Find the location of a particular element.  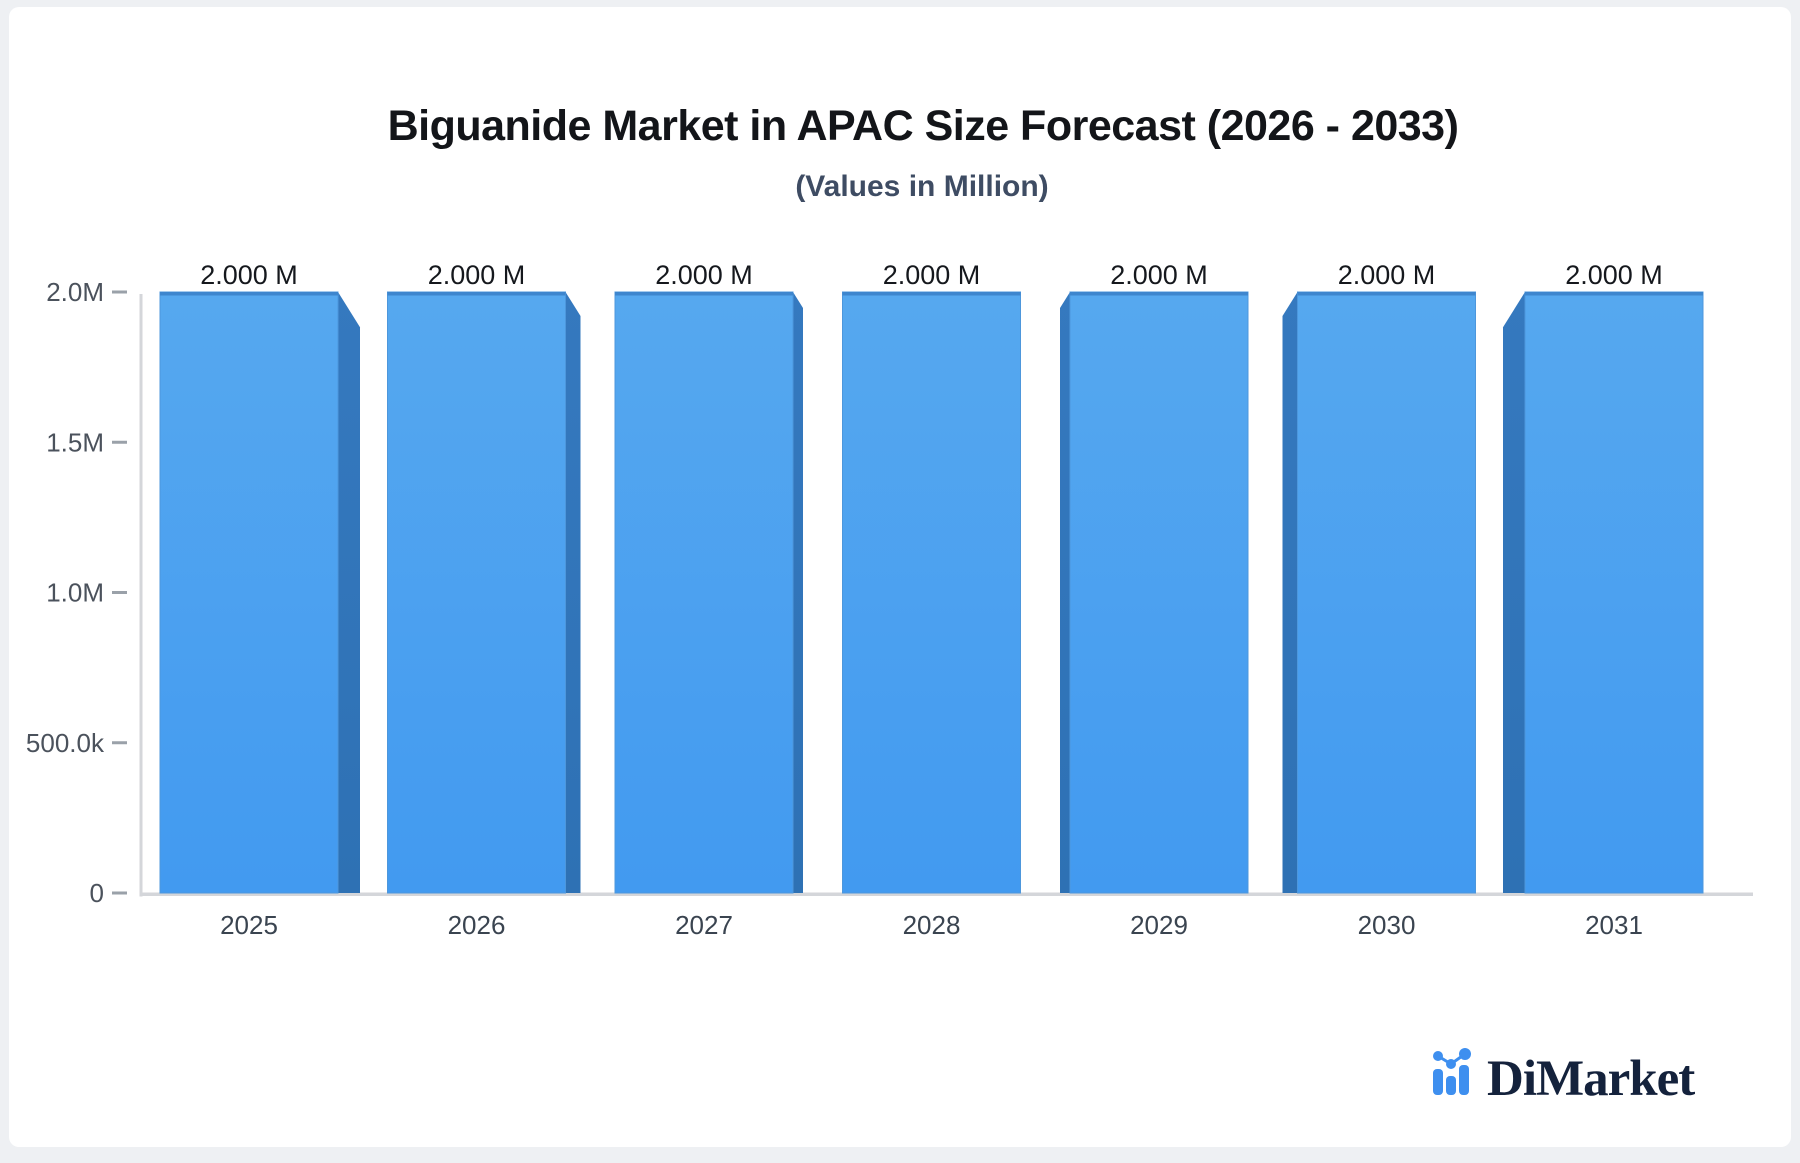

bar-chart-logo-icon is located at coordinates (1452, 1071).